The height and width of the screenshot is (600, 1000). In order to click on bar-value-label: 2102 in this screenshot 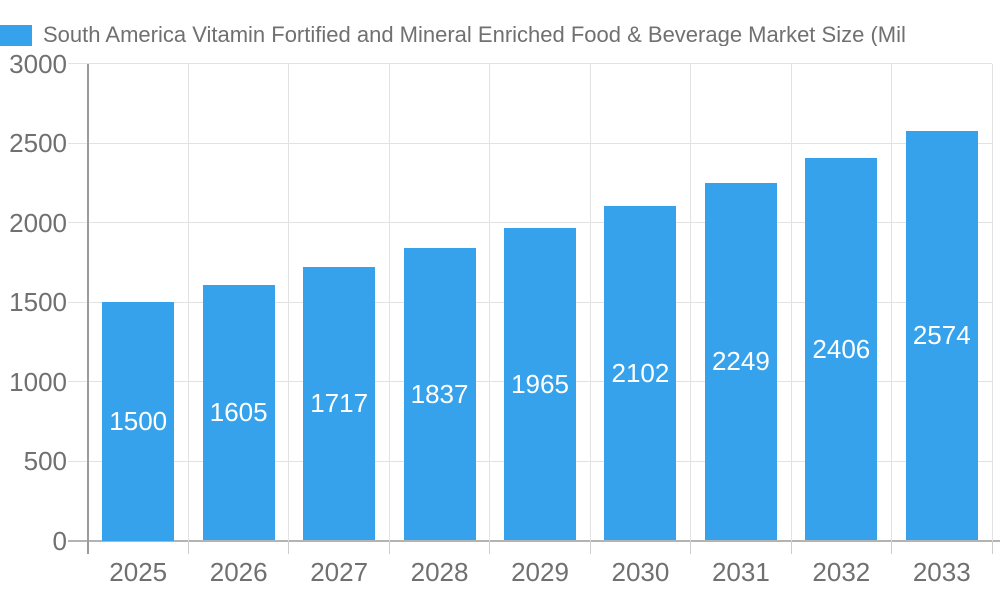, I will do `click(640, 372)`.